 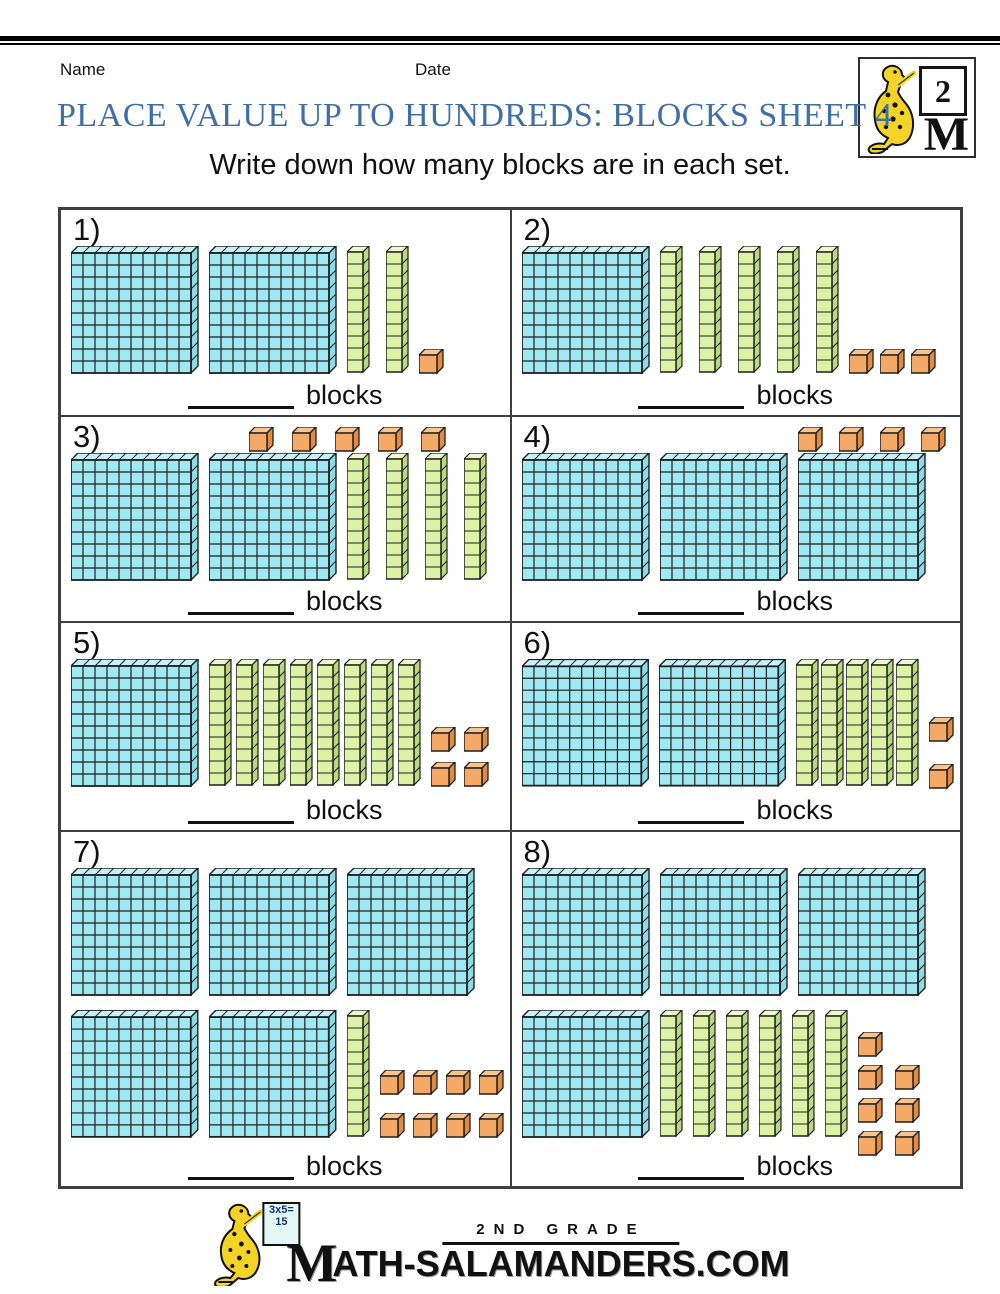 What do you see at coordinates (537, 436) in the screenshot?
I see `problem-number: 4)` at bounding box center [537, 436].